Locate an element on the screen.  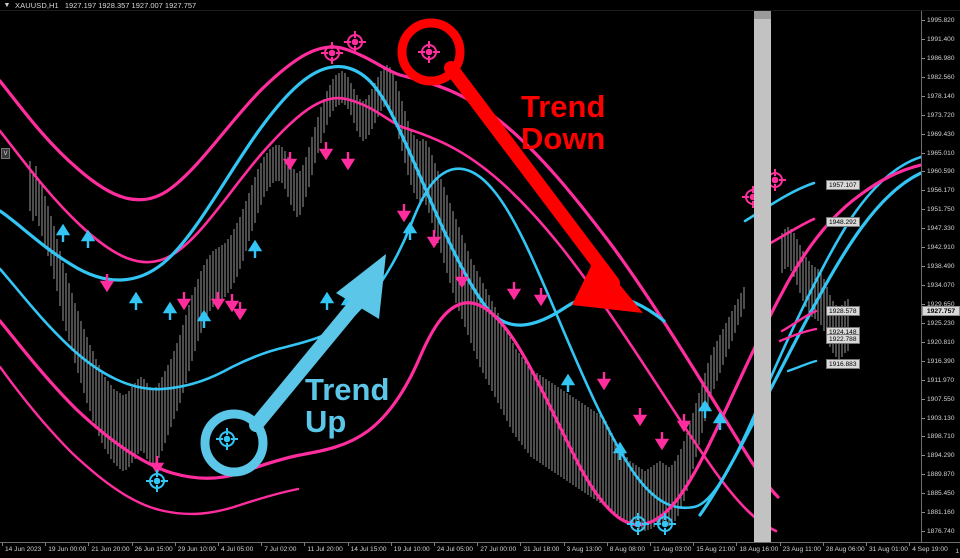
tag-1928-connector is located at coordinates (799, 321).